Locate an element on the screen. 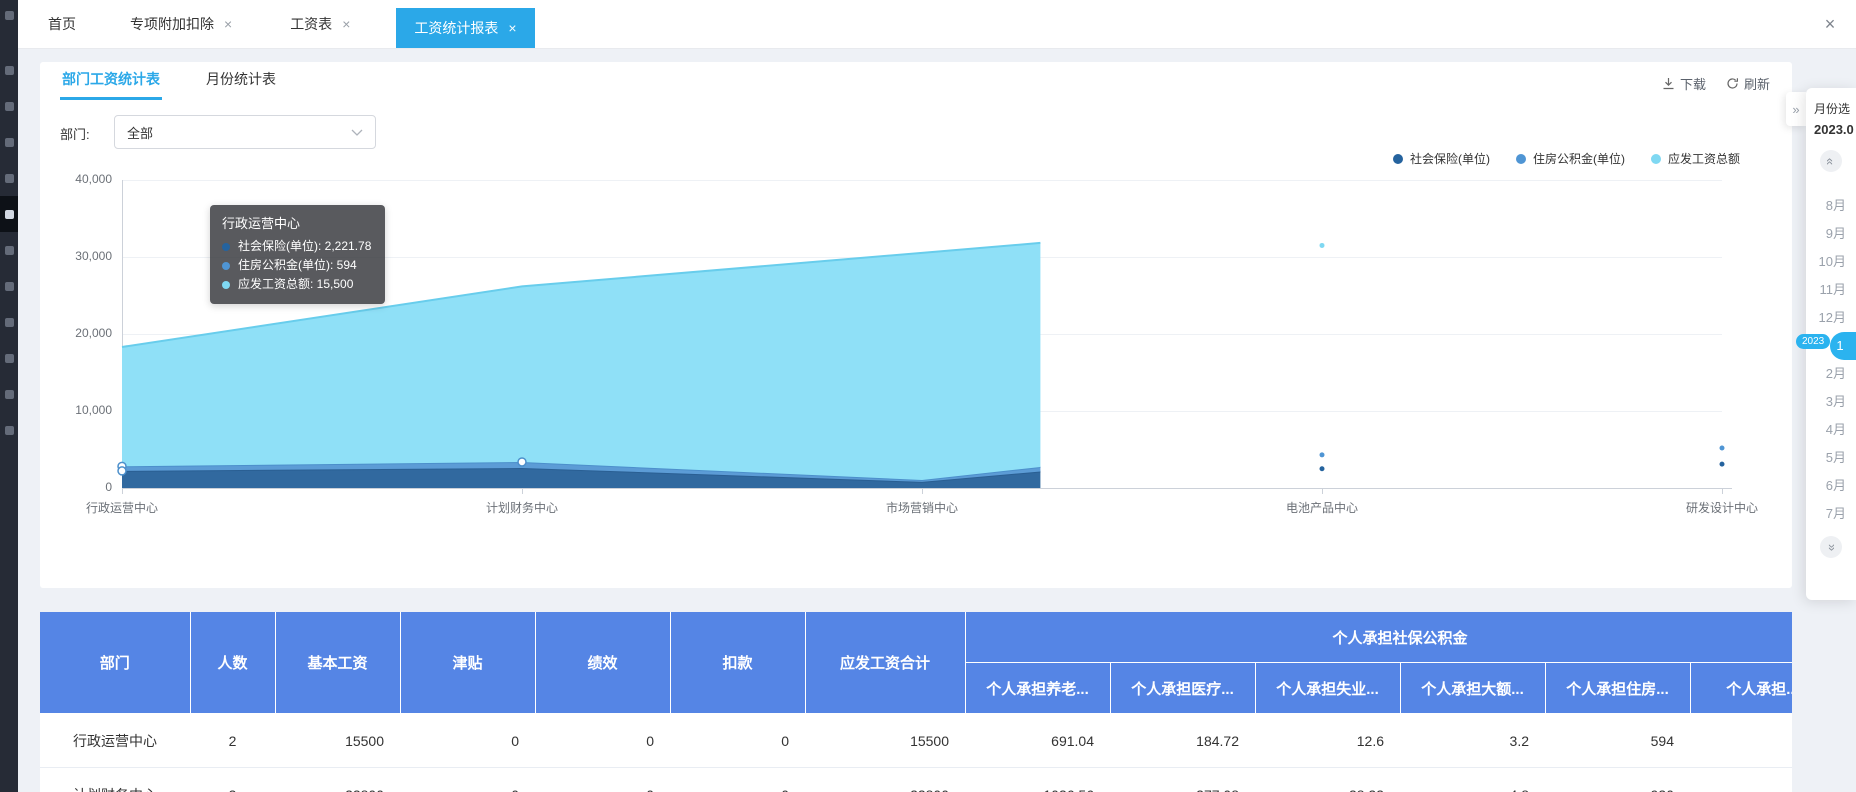 This screenshot has height=792, width=1856. department-select: 全部 is located at coordinates (245, 132).